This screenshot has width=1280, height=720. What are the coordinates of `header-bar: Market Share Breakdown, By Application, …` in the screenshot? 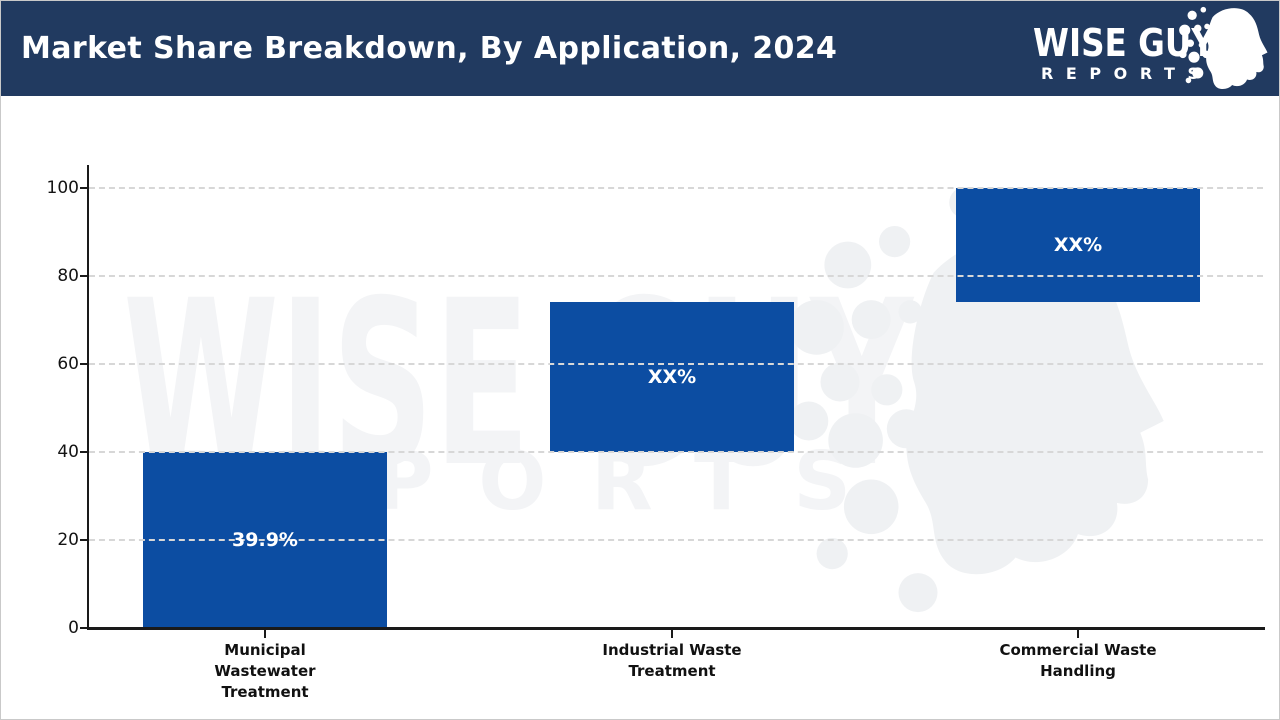 It's located at (640, 48).